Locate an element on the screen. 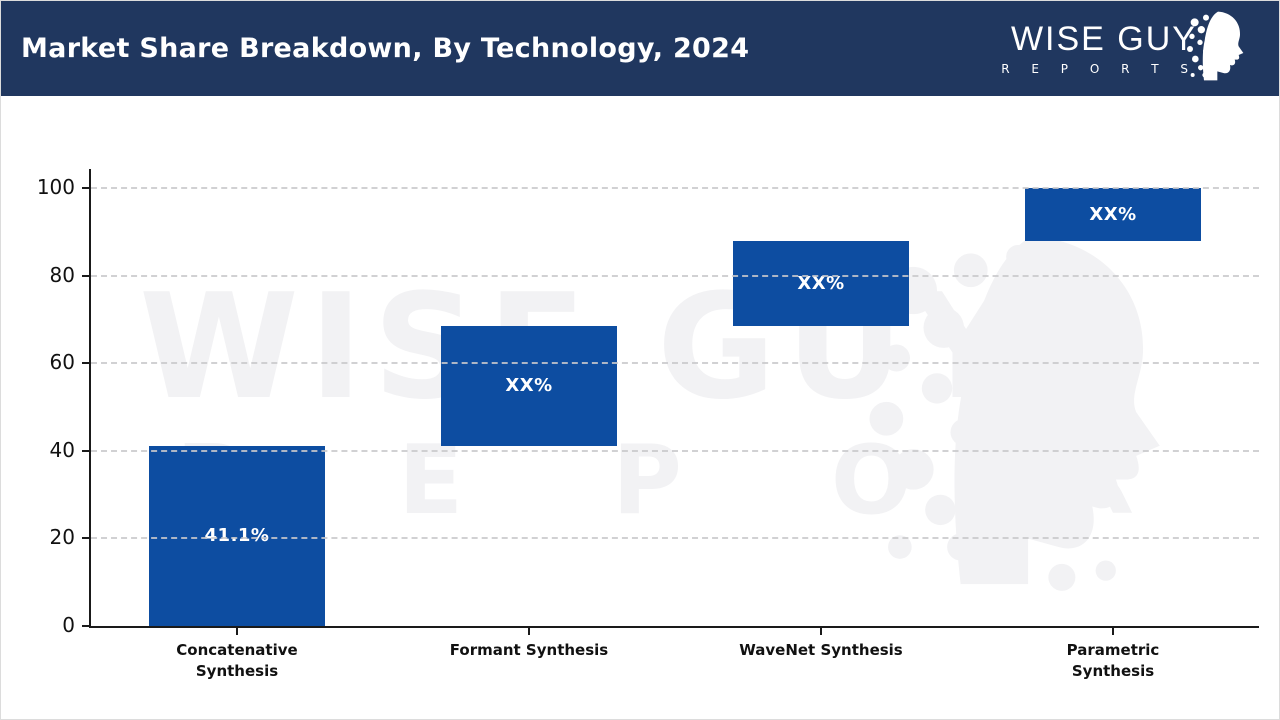 This screenshot has height=720, width=1280. brand-name: WISE GUY is located at coordinates (1103, 39).